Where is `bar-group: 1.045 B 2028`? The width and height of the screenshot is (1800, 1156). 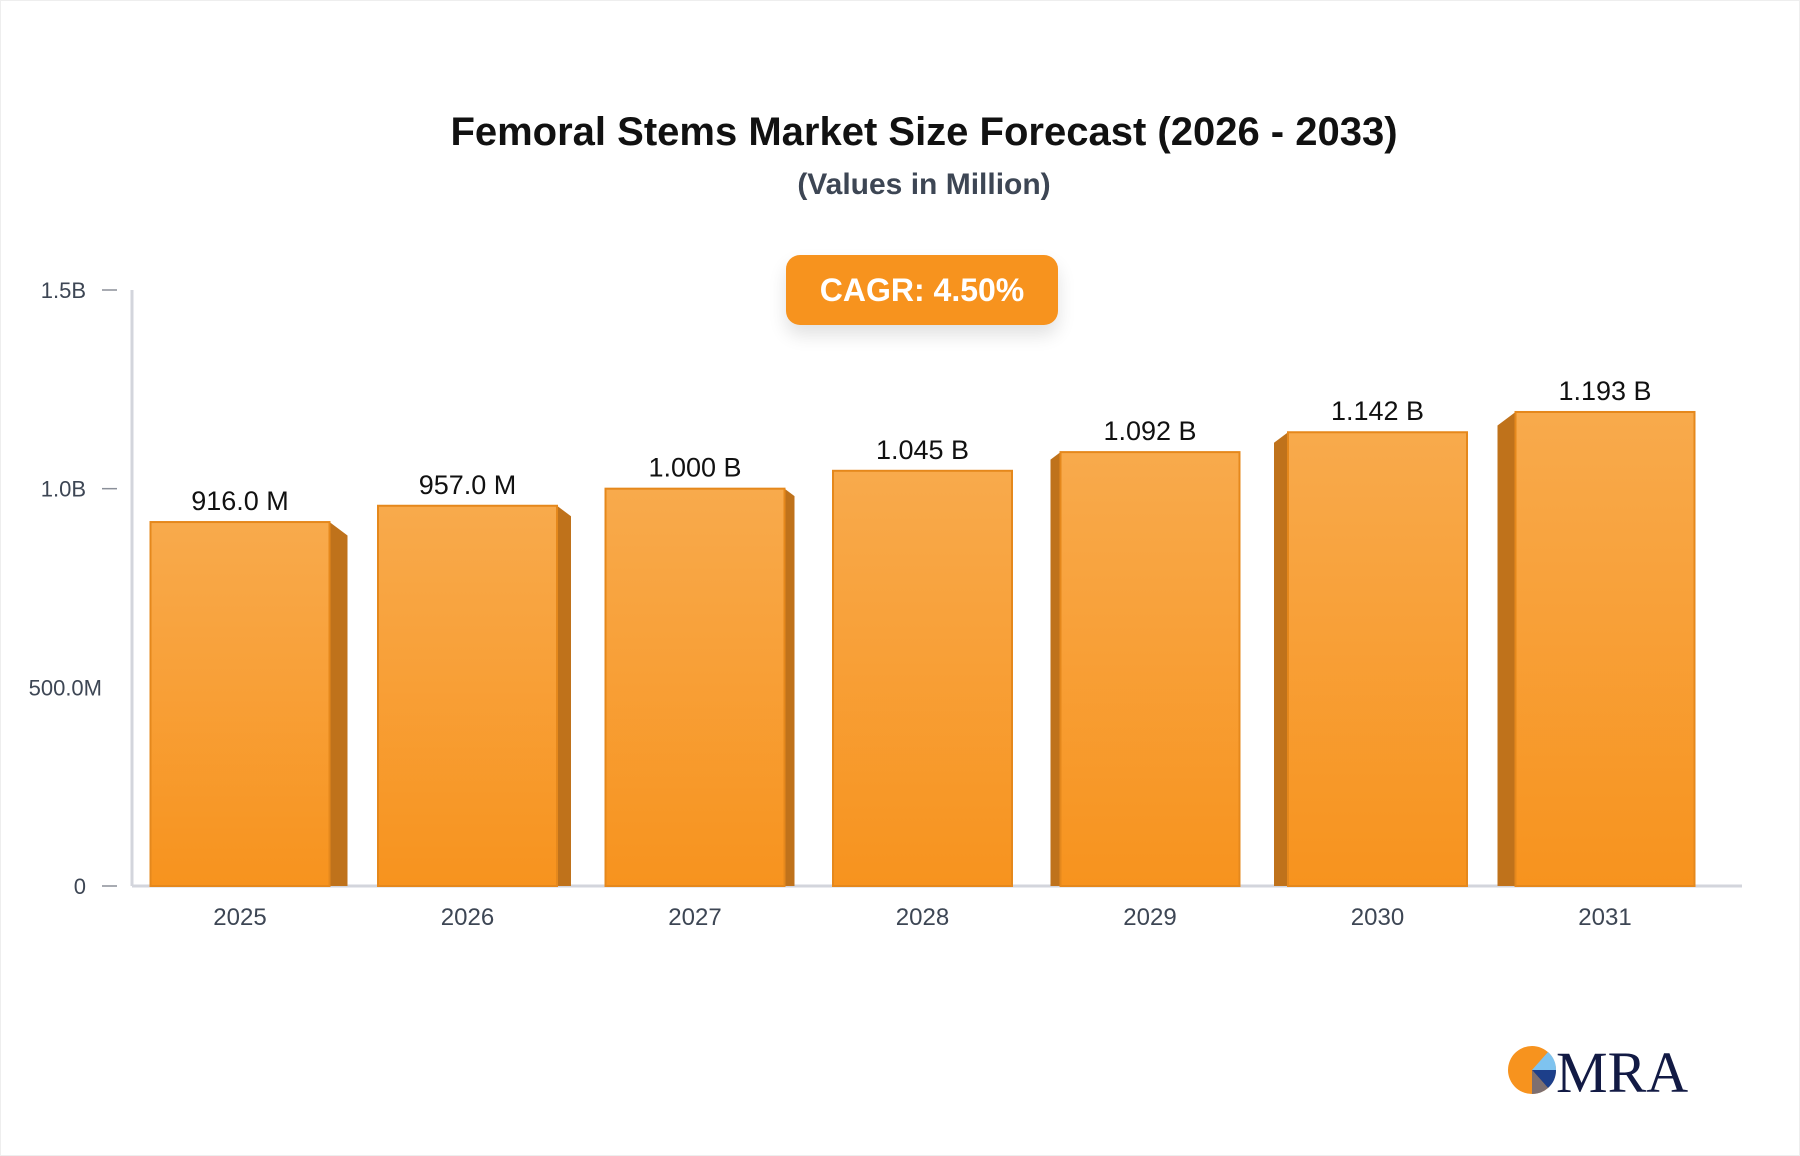 bar-group: 1.045 B 2028 is located at coordinates (922, 683).